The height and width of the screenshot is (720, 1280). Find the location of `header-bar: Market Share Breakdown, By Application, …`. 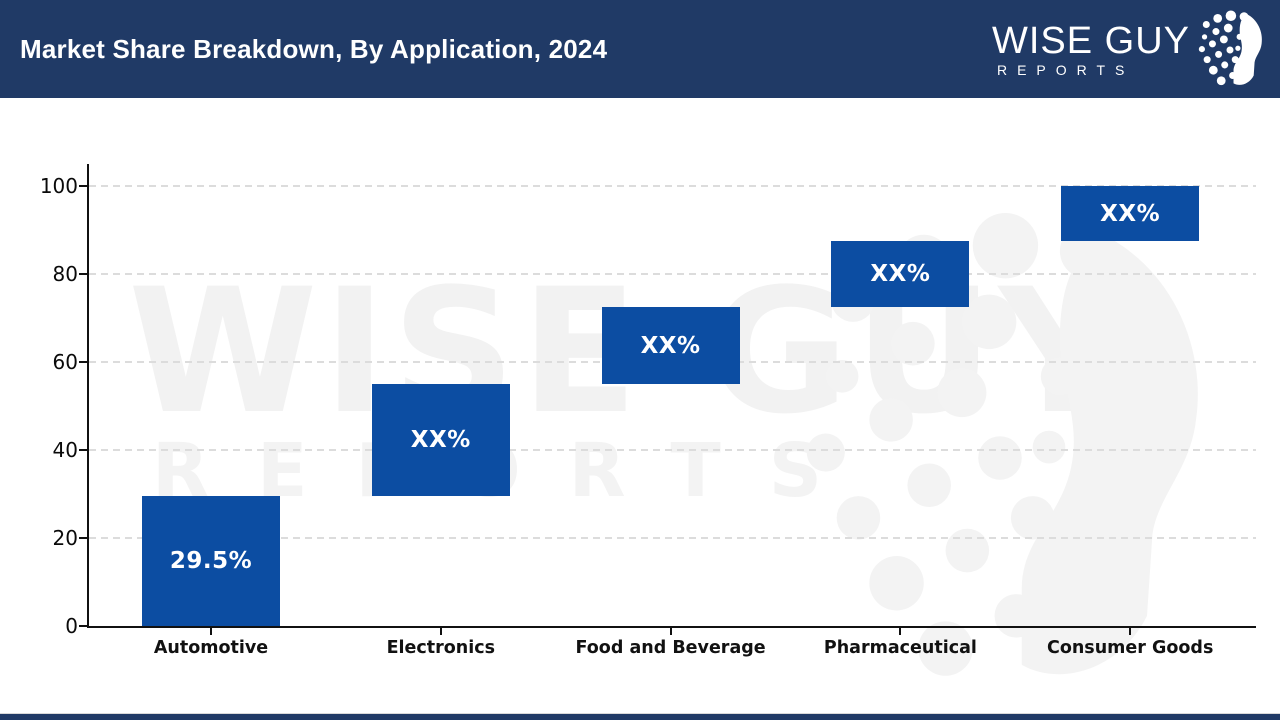

header-bar: Market Share Breakdown, By Application, … is located at coordinates (640, 49).